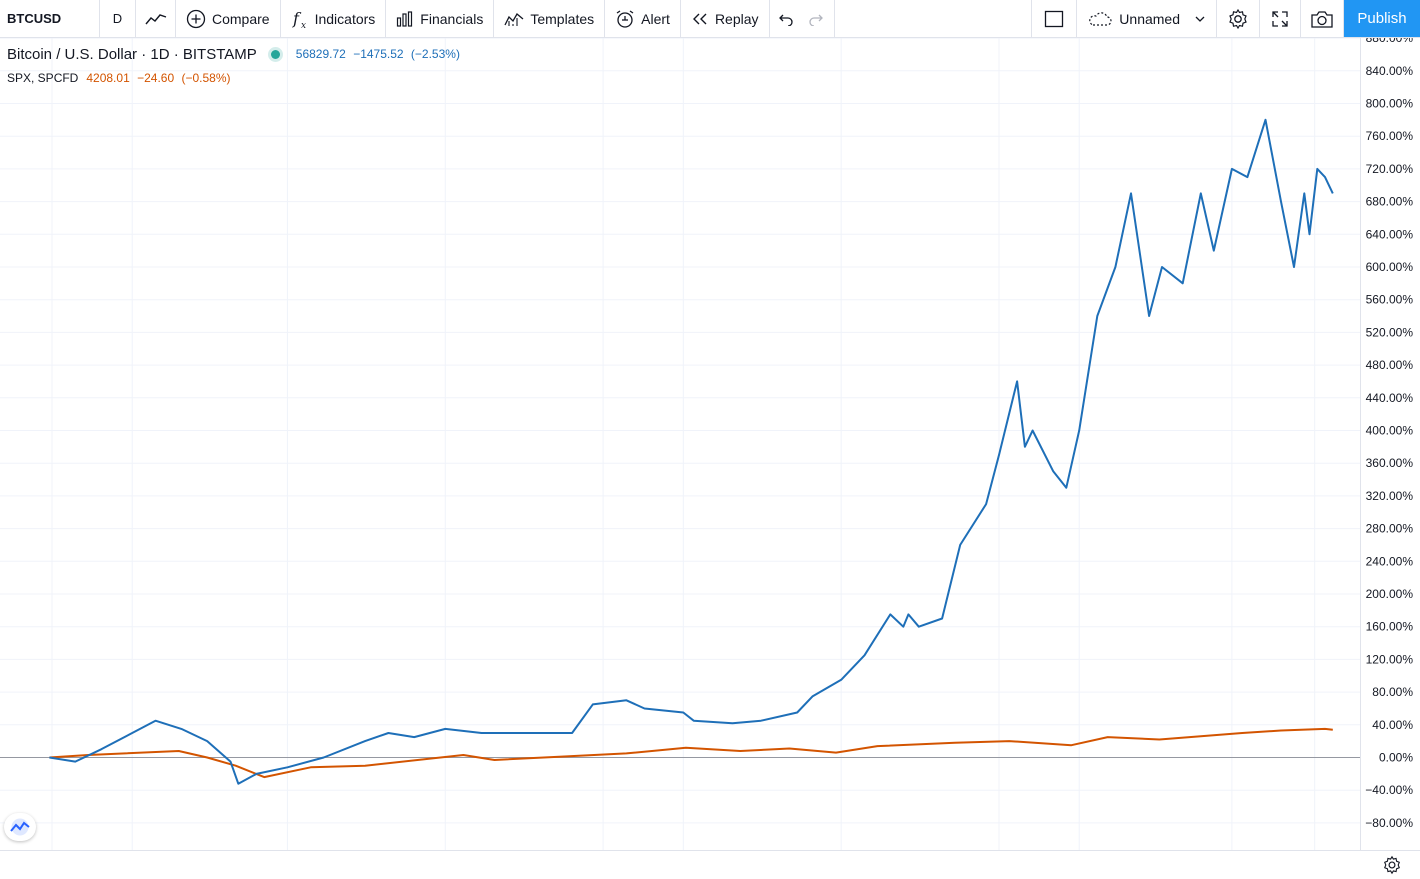 The width and height of the screenshot is (1420, 879). I want to click on settings-button, so click(1238, 18).